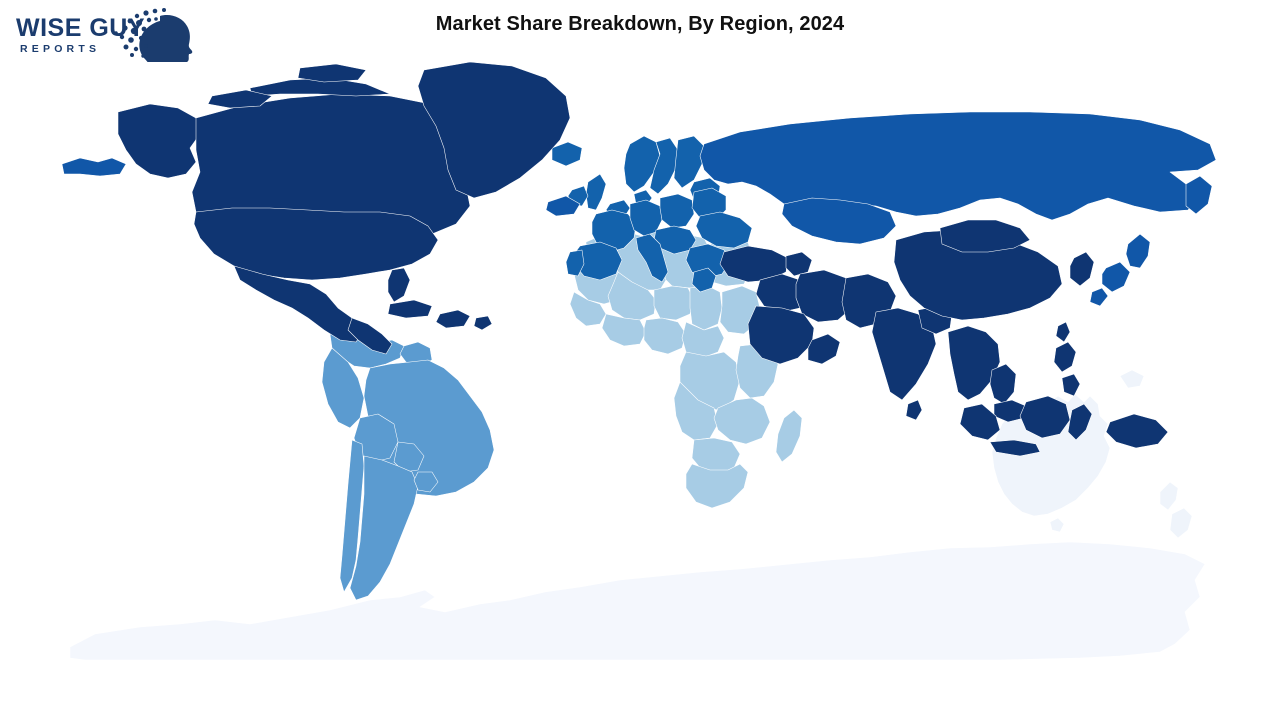  What do you see at coordinates (104, 35) in the screenshot?
I see `logo-mark-icon: WISE GUY REPORTS` at bounding box center [104, 35].